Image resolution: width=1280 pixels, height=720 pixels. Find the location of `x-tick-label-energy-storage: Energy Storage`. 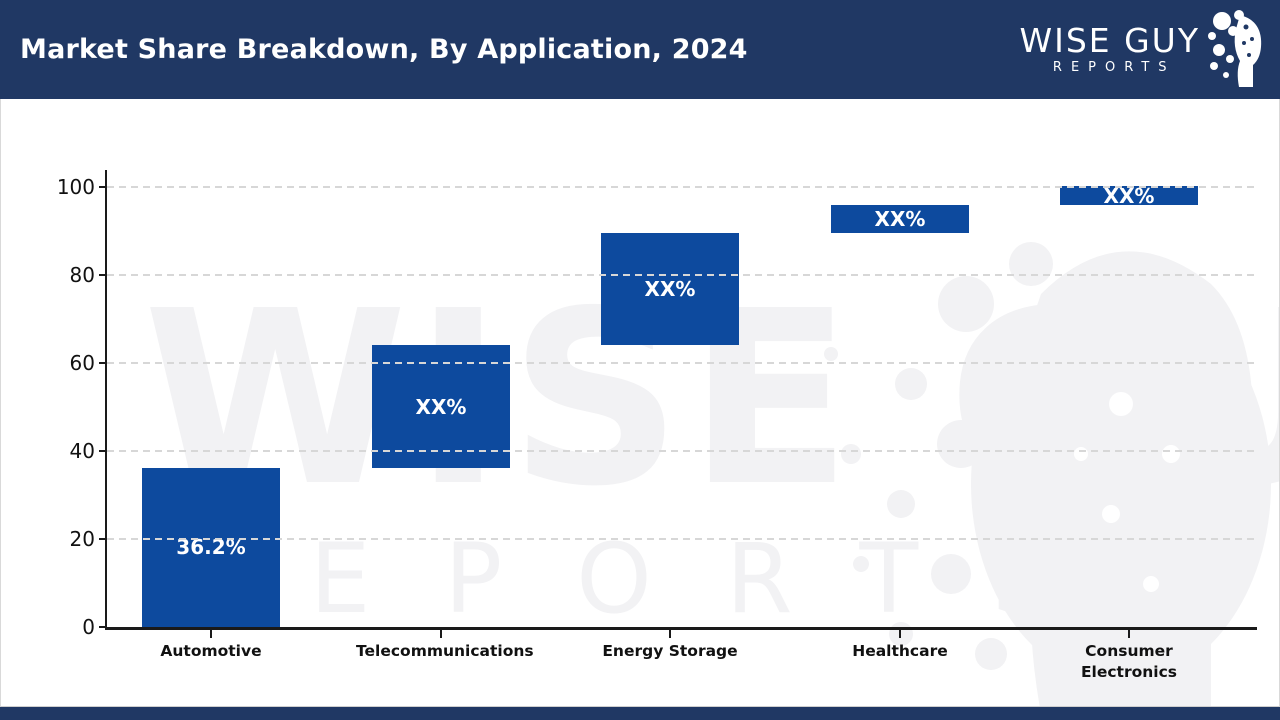

x-tick-label-energy-storage: Energy Storage is located at coordinates (670, 651).